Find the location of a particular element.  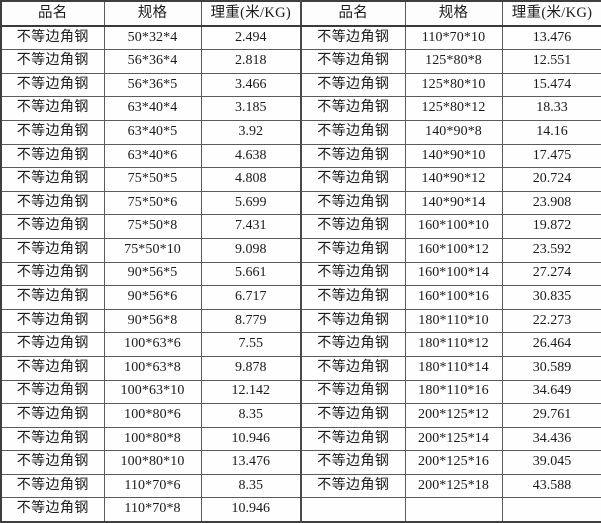

cell-specification-left: 63*40*4 is located at coordinates (152, 108).